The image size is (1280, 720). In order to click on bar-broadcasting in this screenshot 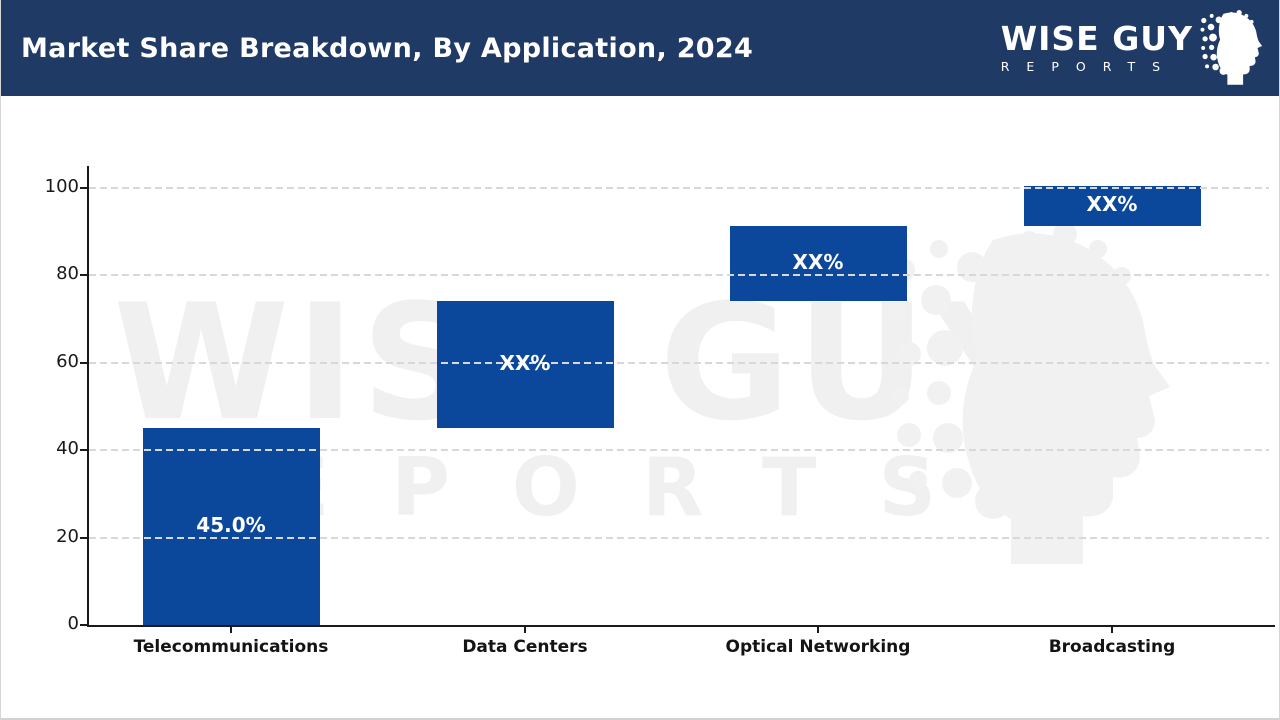, I will do `click(1112, 206)`.